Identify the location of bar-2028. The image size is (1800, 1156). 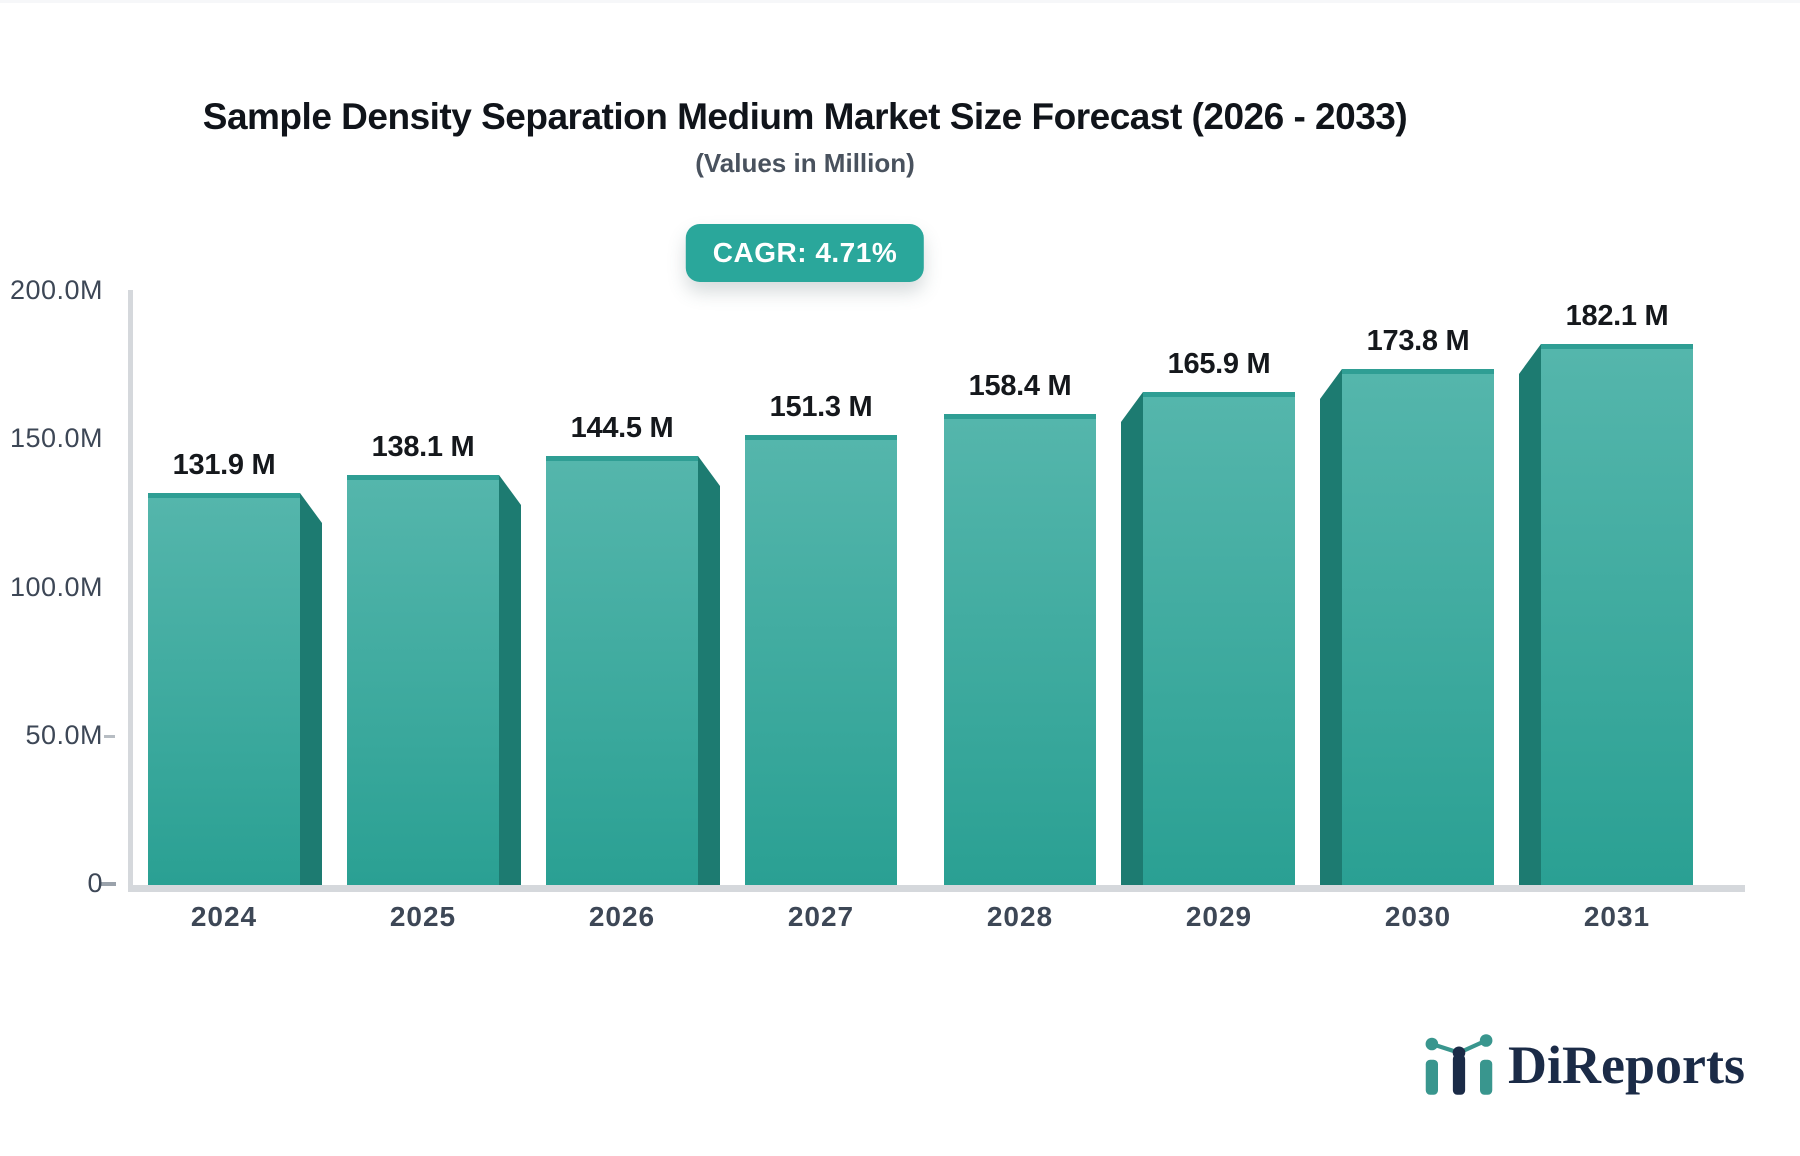
(1020, 649).